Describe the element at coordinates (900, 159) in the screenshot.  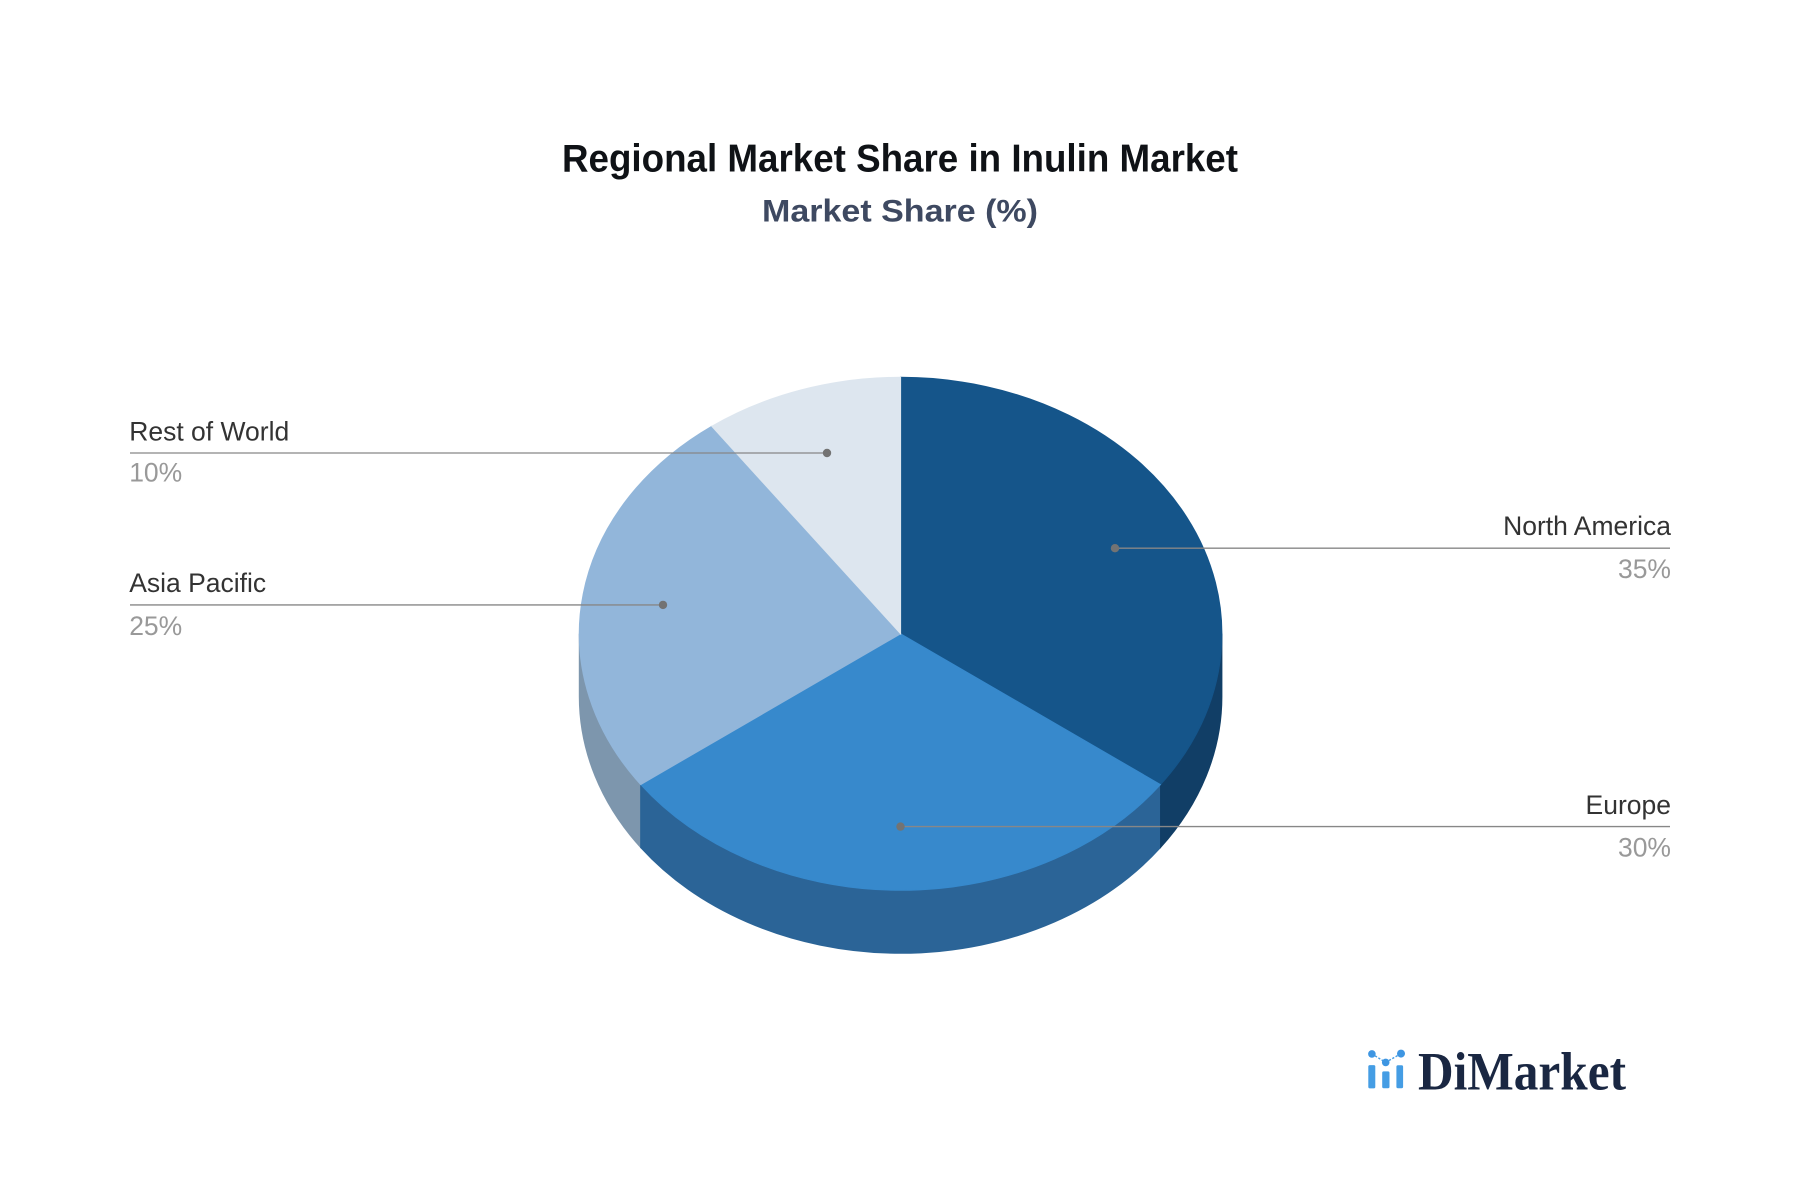
I see `svg-text:Regional Market Share in Inuli: Regional Market Share in Inulin Market` at that location.